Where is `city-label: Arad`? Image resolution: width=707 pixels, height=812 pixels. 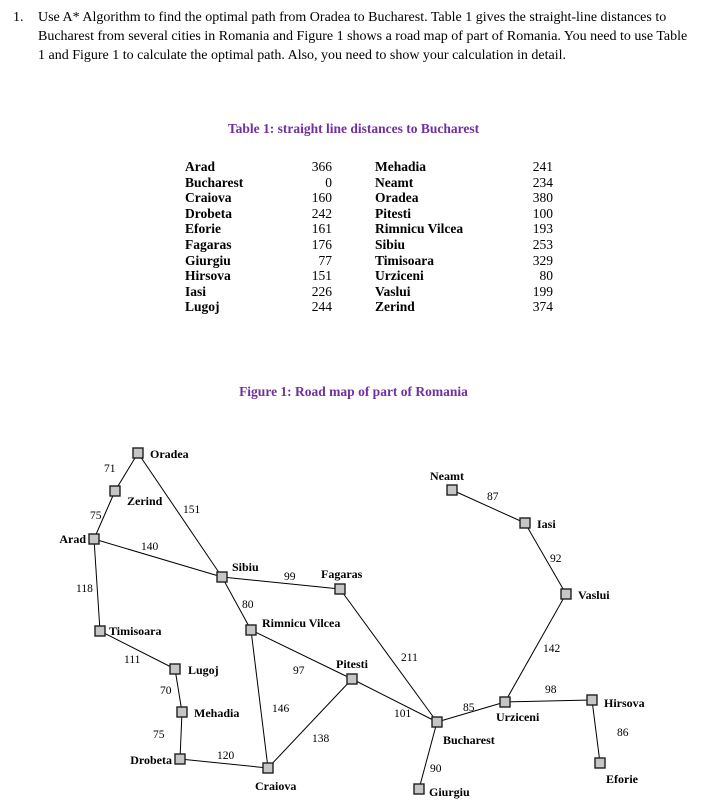 city-label: Arad is located at coordinates (72, 539).